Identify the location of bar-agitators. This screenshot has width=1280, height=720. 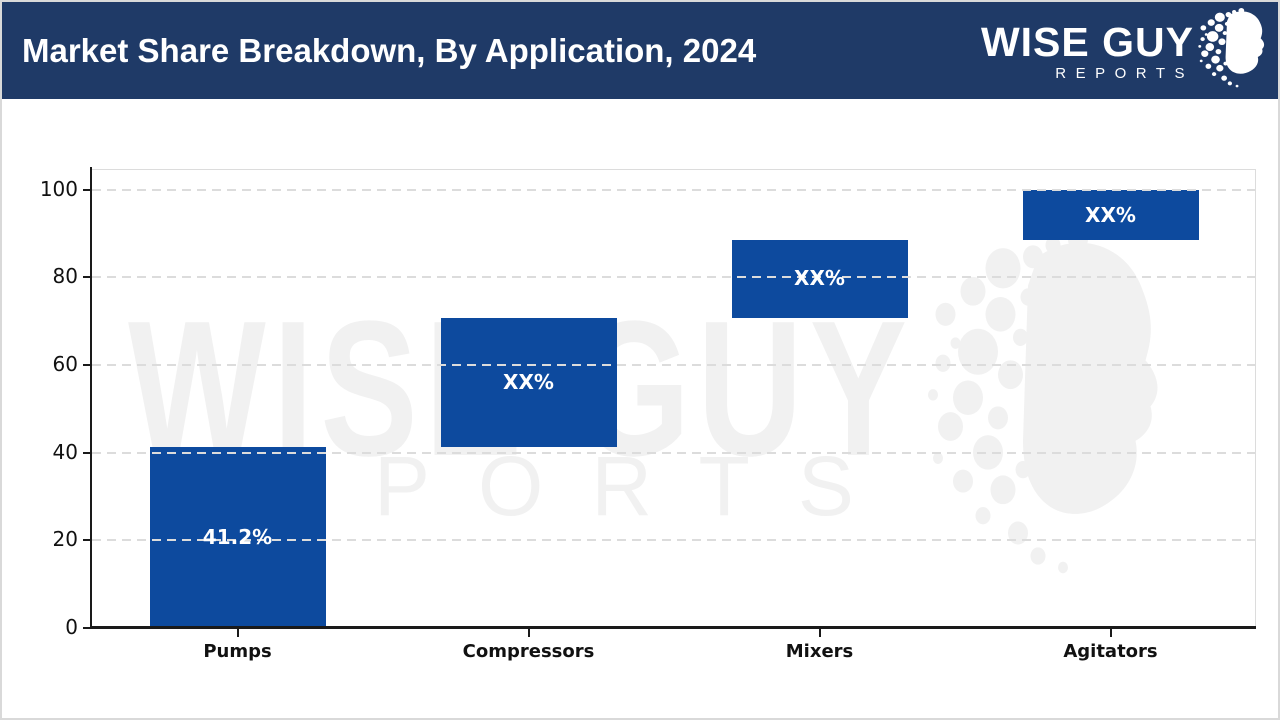
(1110, 215).